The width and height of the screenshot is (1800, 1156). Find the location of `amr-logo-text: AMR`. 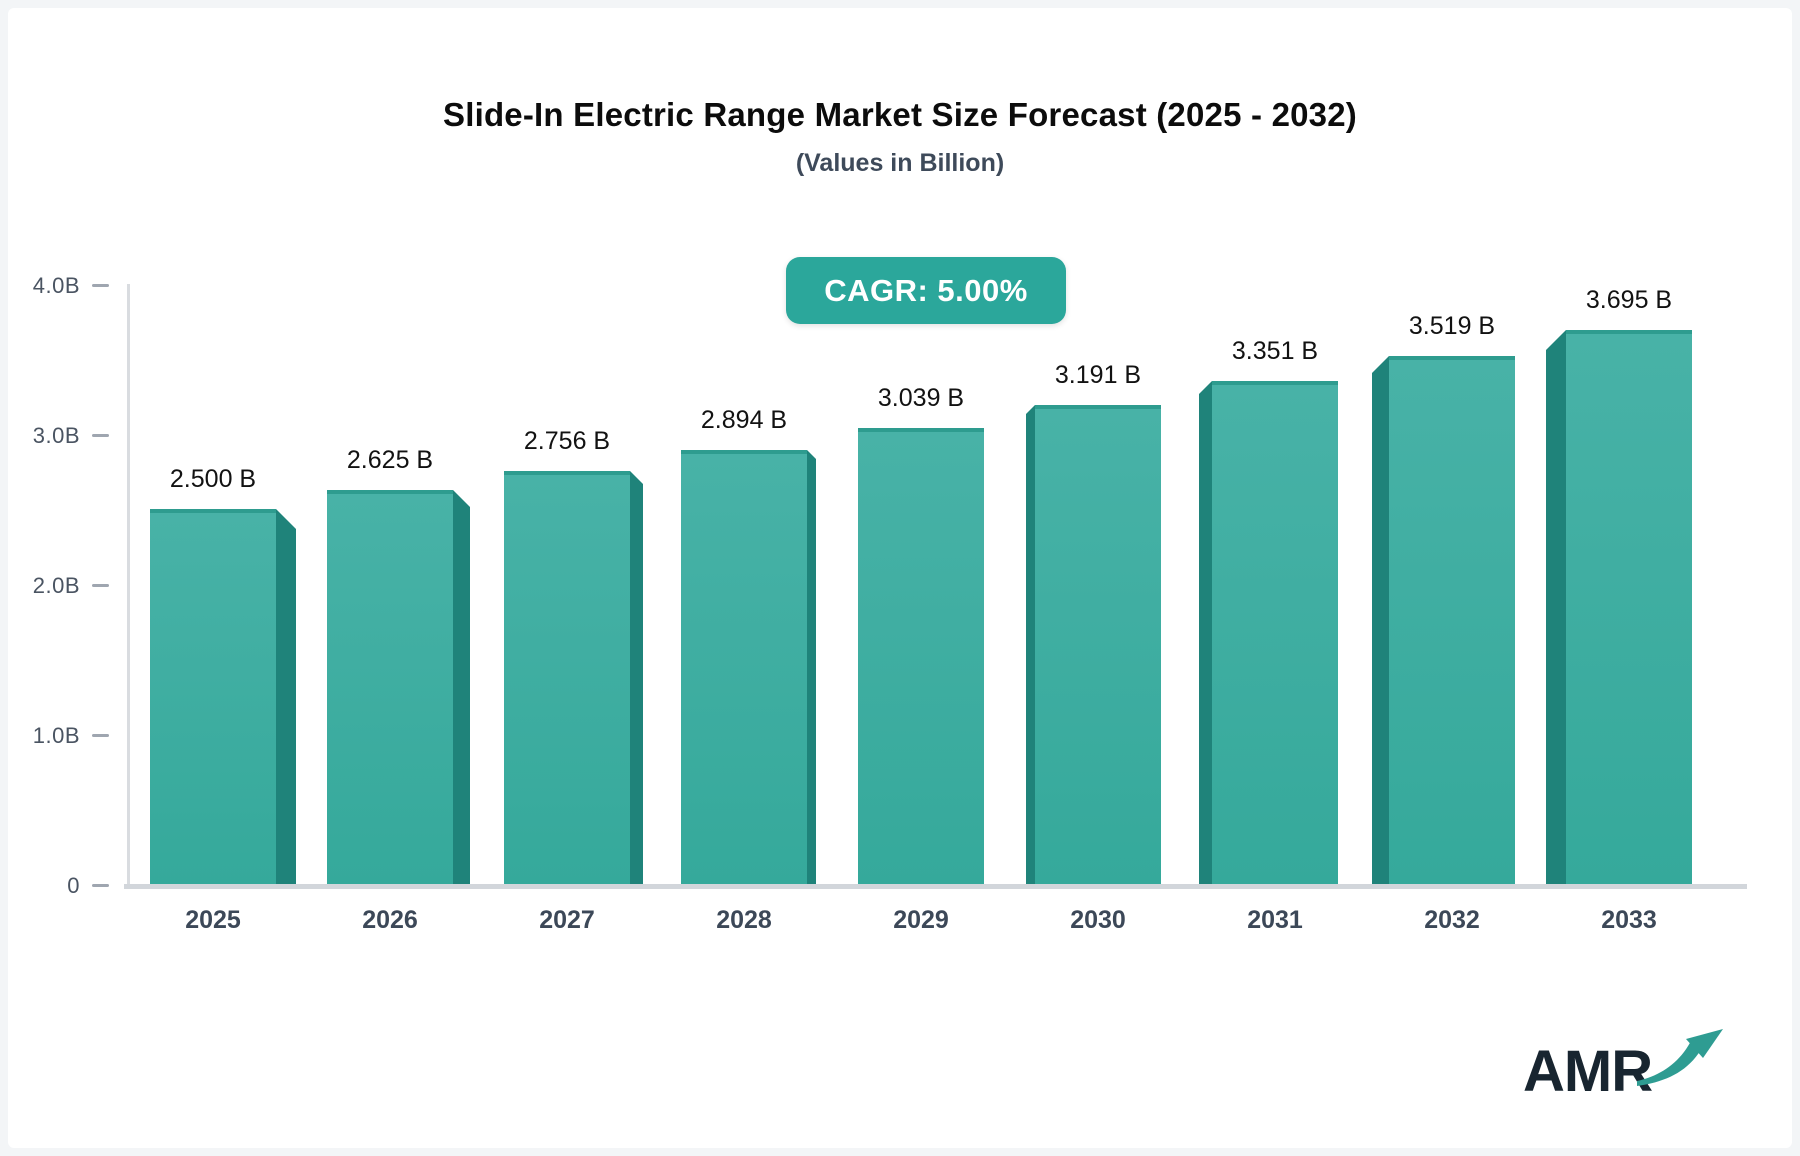

amr-logo-text: AMR is located at coordinates (1588, 1071).